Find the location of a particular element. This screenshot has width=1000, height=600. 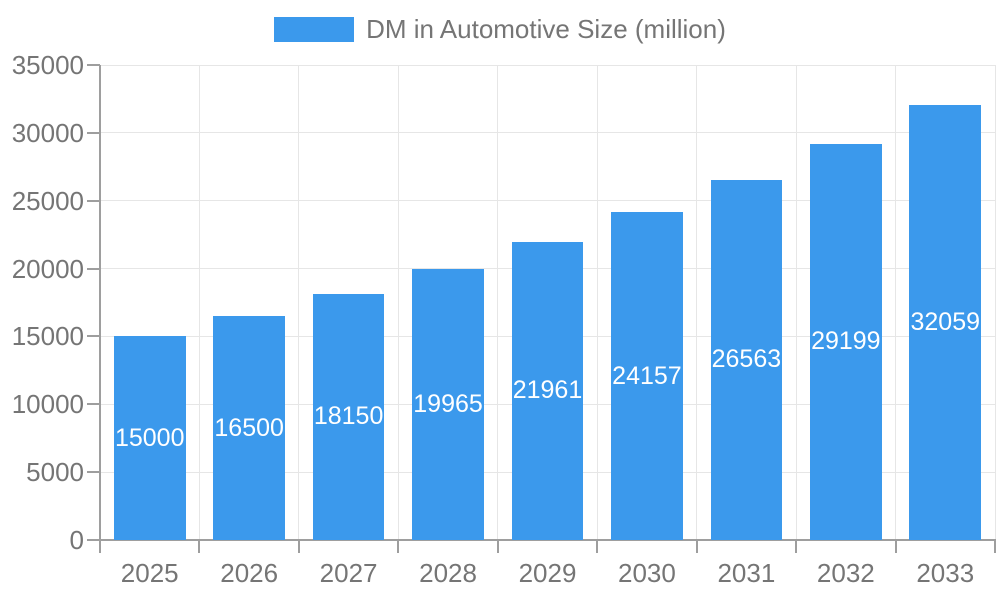

bar: 19965 is located at coordinates (448, 404).